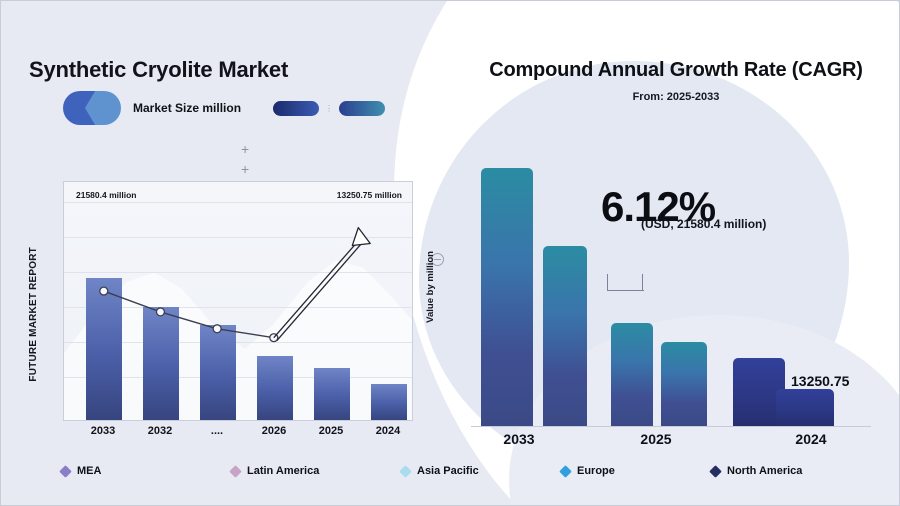 The image size is (900, 506). Describe the element at coordinates (715, 471) in the screenshot. I see `legend-dot-north-america` at that location.